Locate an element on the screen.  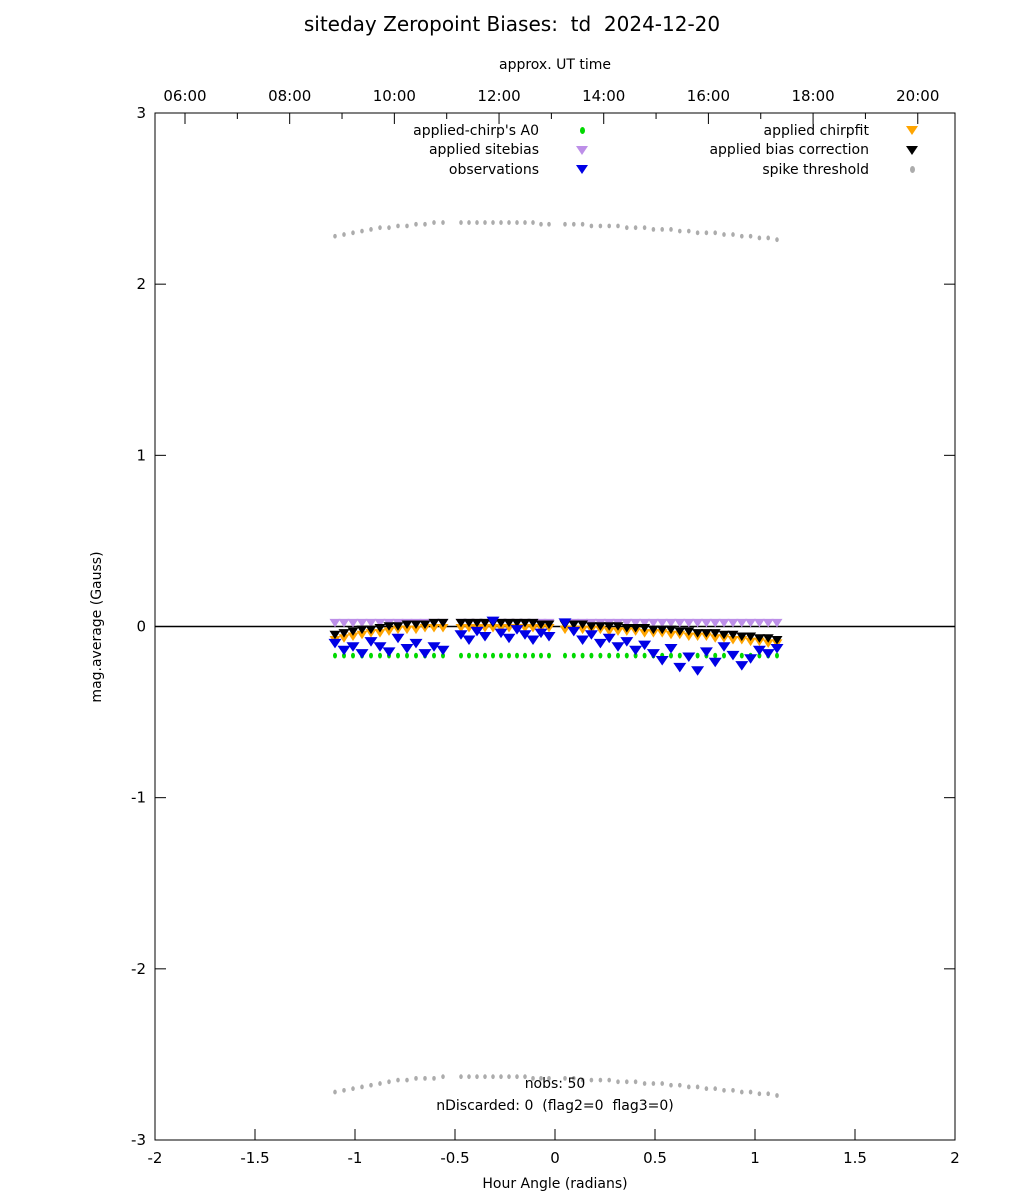
x-axis-title: Hour Angle (radians) is located at coordinates (555, 1184).